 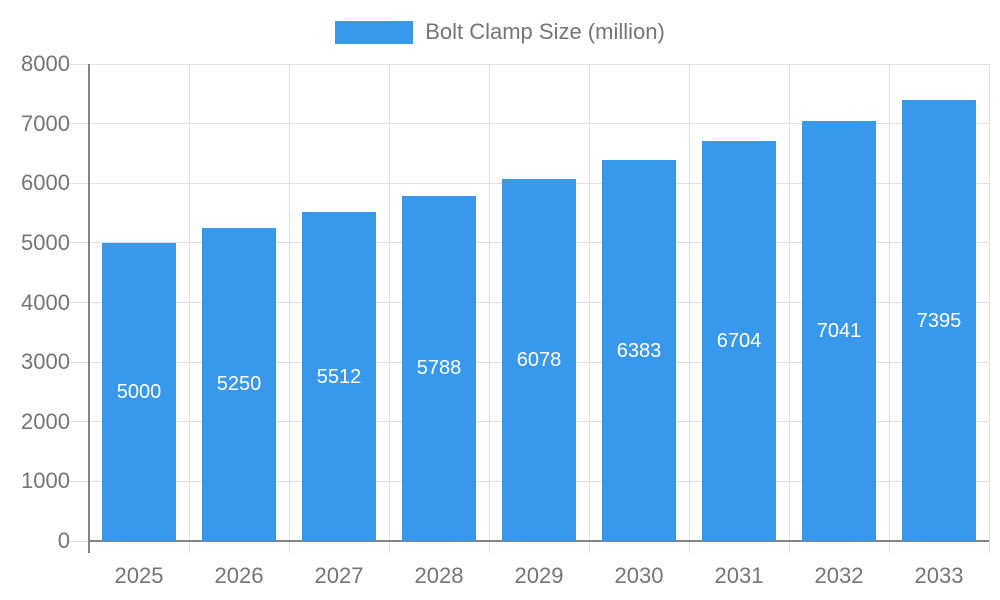 I want to click on bar-2030, so click(x=639, y=350).